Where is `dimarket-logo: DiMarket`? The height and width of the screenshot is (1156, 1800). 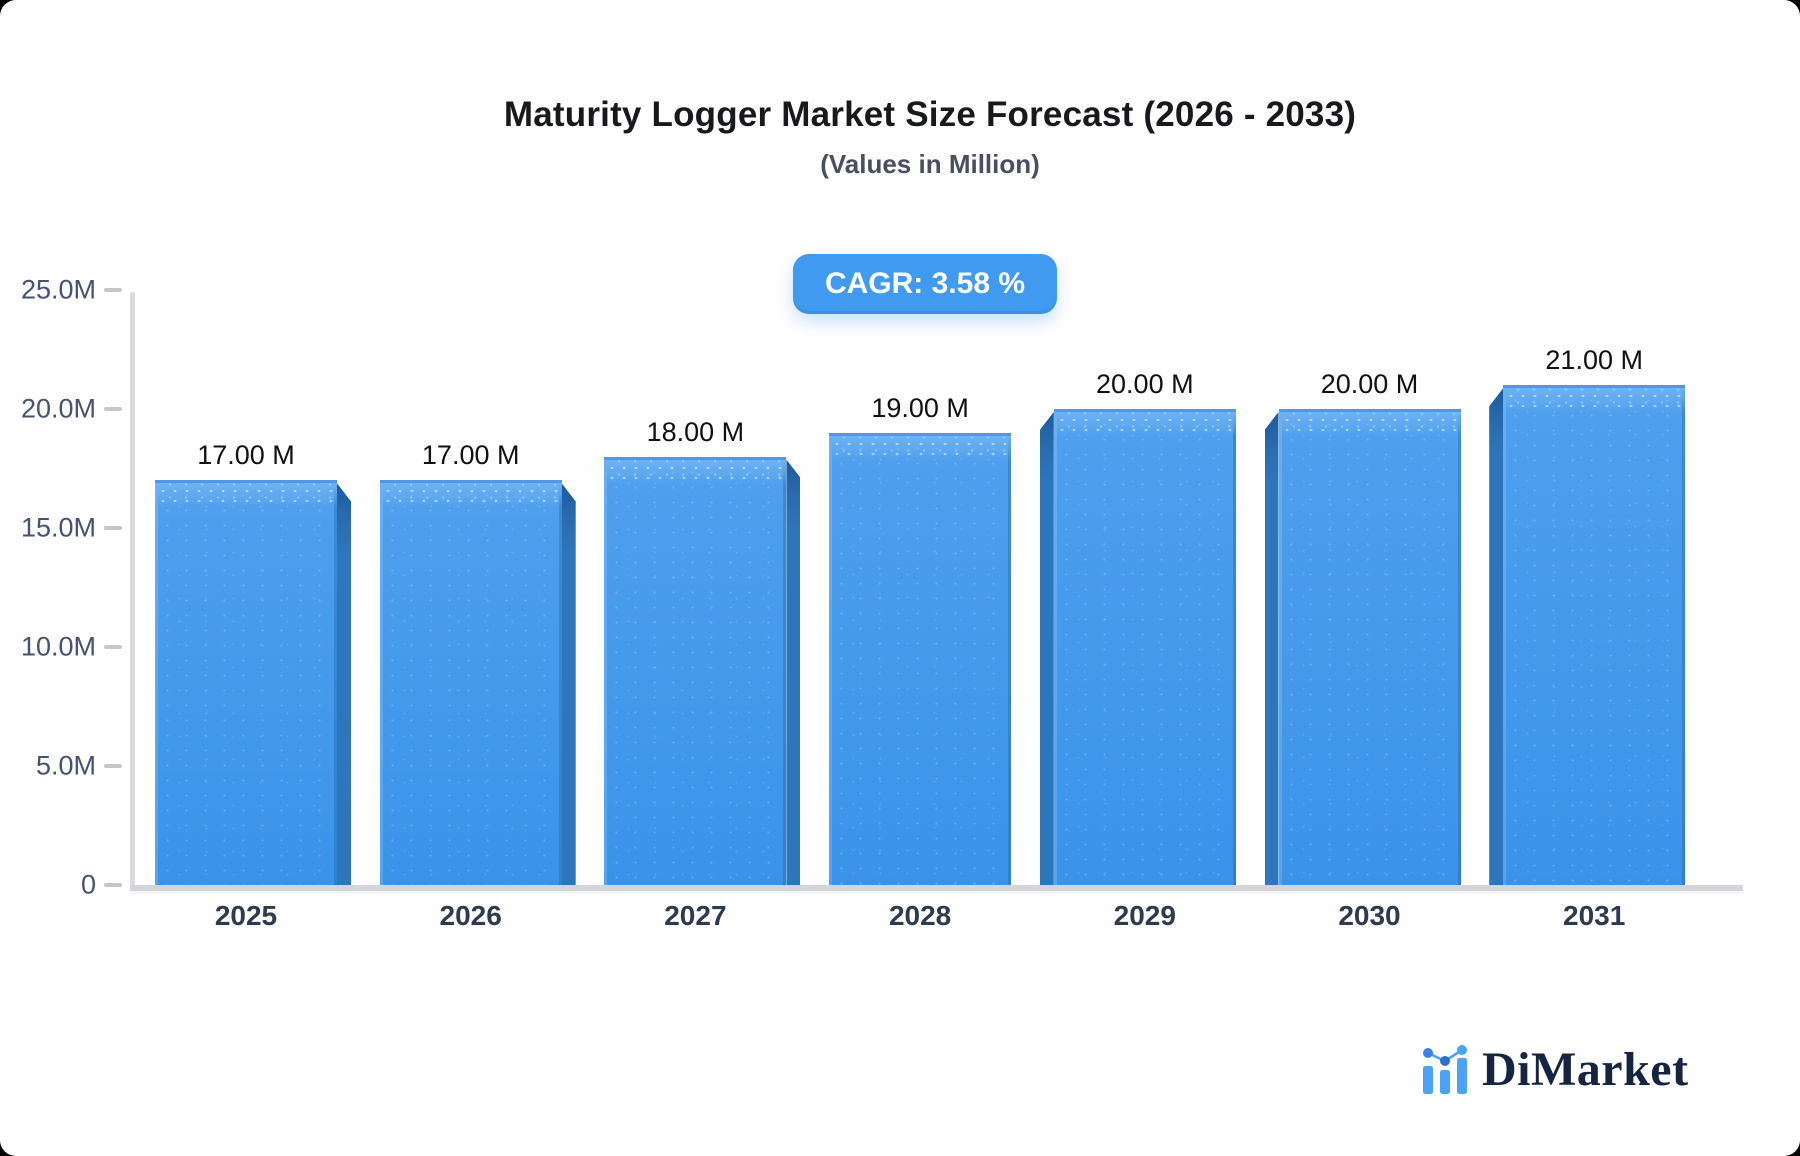 dimarket-logo: DiMarket is located at coordinates (1554, 1067).